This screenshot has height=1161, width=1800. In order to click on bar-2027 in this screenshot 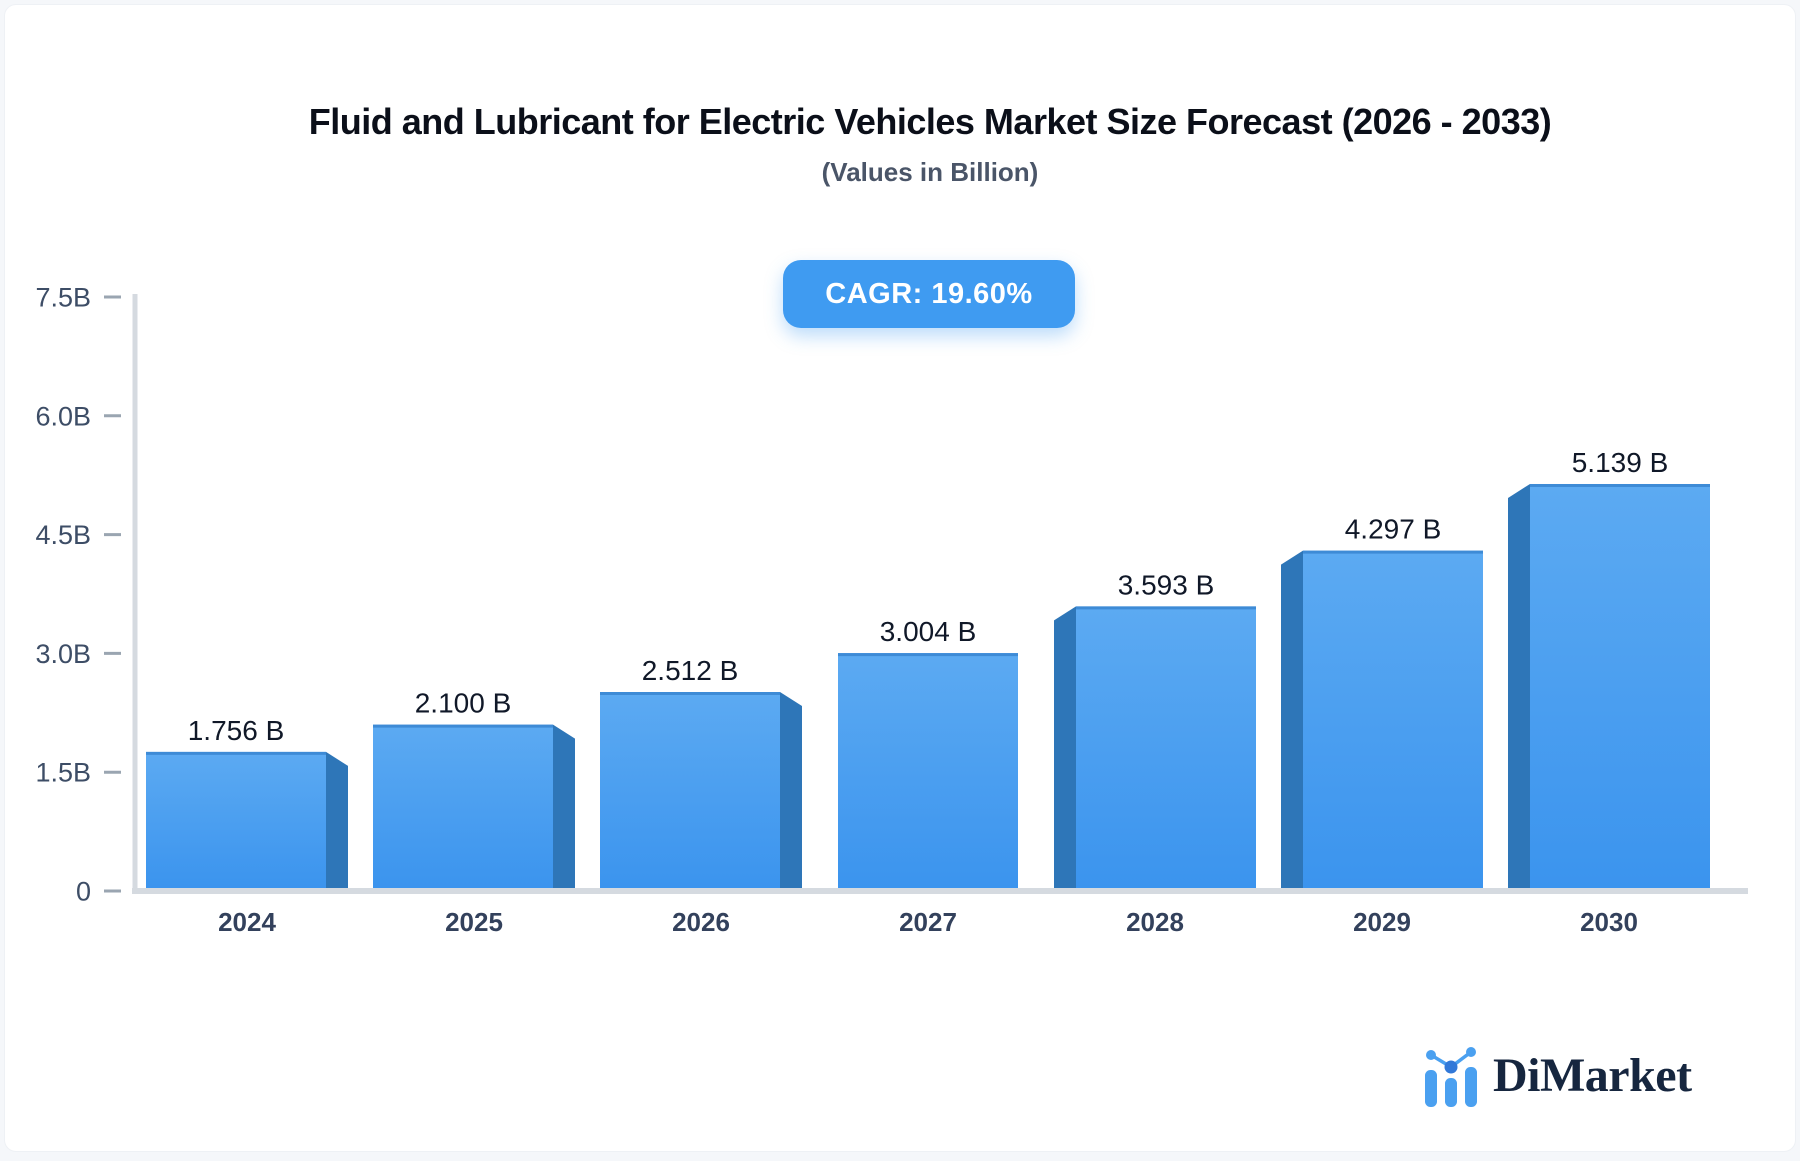, I will do `click(928, 770)`.